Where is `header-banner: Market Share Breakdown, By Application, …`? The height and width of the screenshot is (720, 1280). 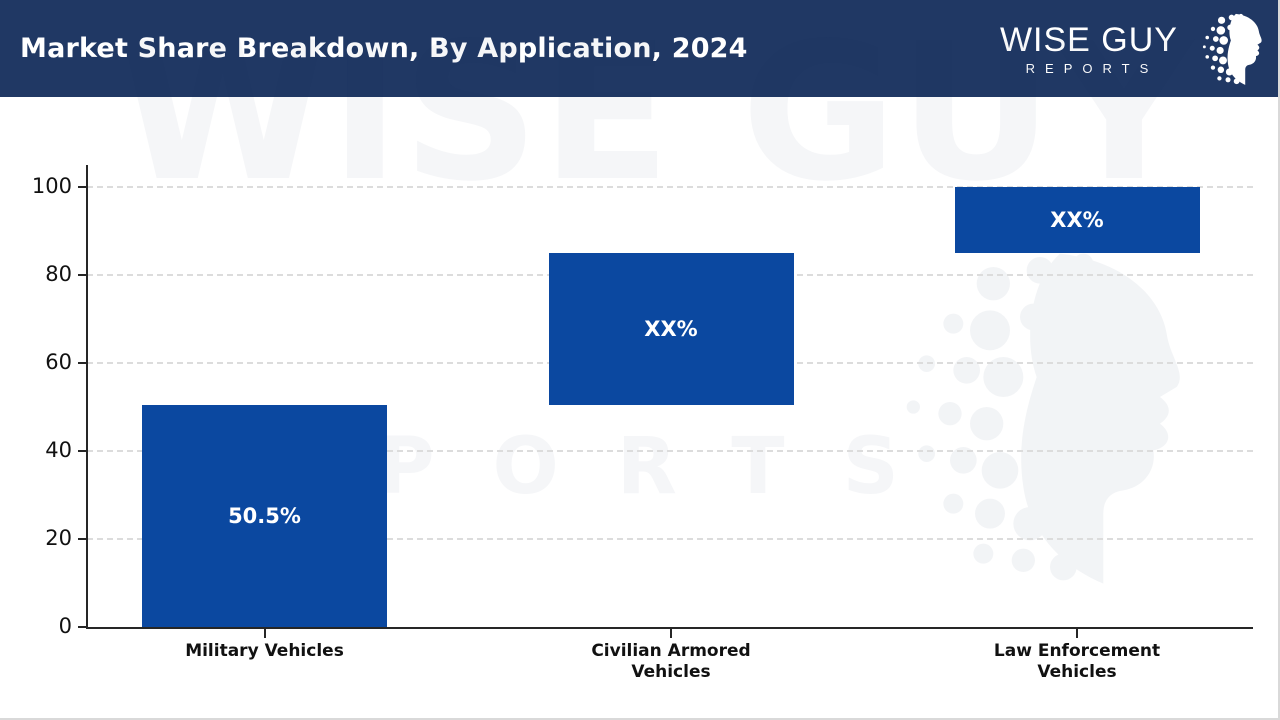 header-banner: Market Share Breakdown, By Application, … is located at coordinates (639, 48).